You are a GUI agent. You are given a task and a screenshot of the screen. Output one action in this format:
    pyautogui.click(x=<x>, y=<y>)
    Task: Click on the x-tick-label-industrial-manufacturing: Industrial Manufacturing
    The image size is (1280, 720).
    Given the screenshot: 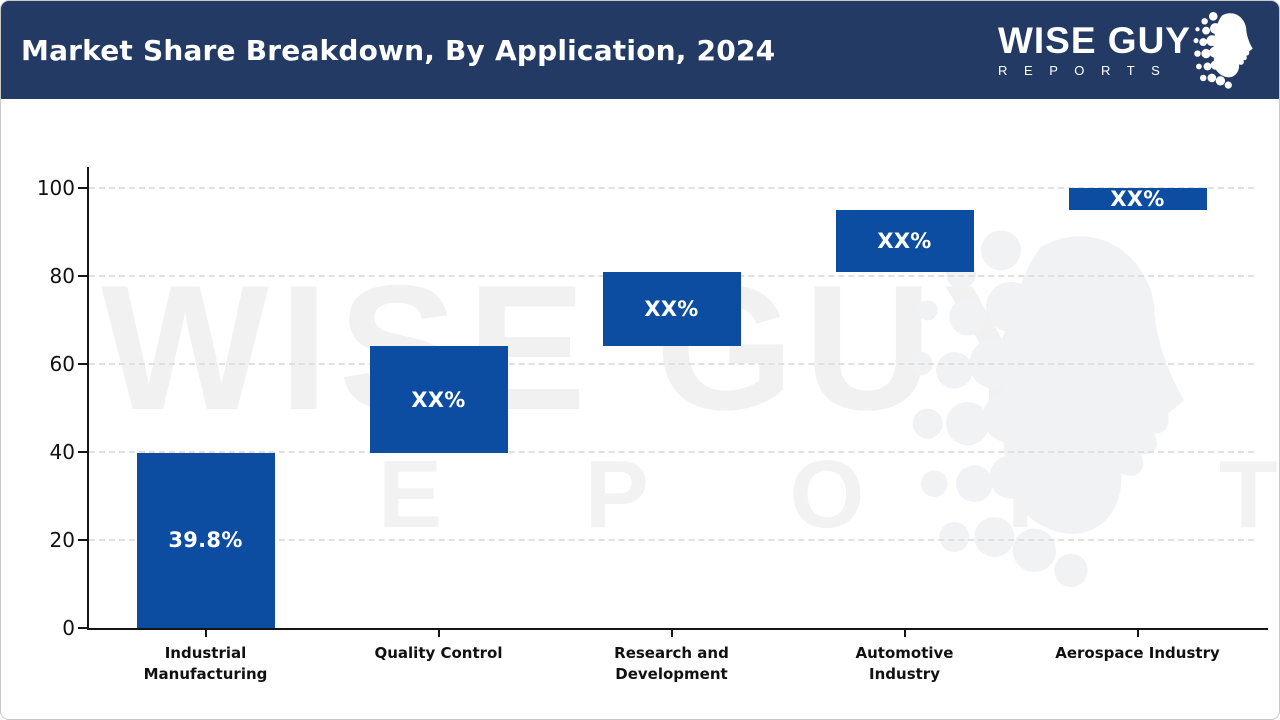 What is the action you would take?
    pyautogui.click(x=205, y=663)
    